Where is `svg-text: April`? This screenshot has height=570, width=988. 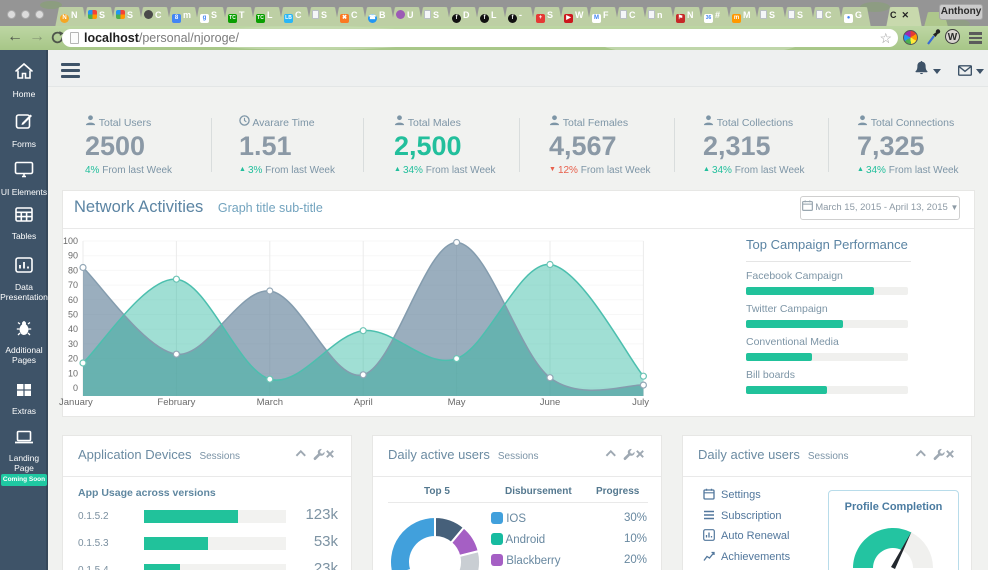 svg-text: April is located at coordinates (363, 402).